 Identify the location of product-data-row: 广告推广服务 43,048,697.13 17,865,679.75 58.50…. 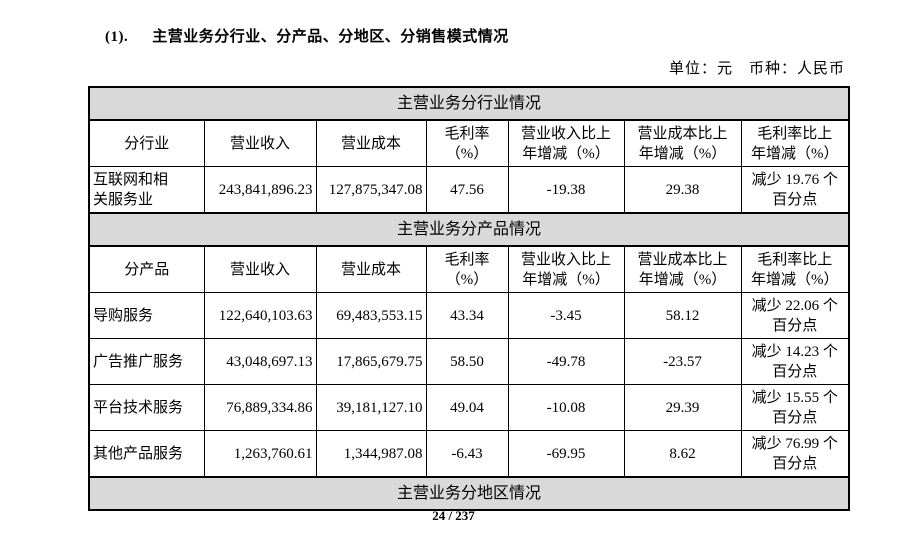
(469, 361).